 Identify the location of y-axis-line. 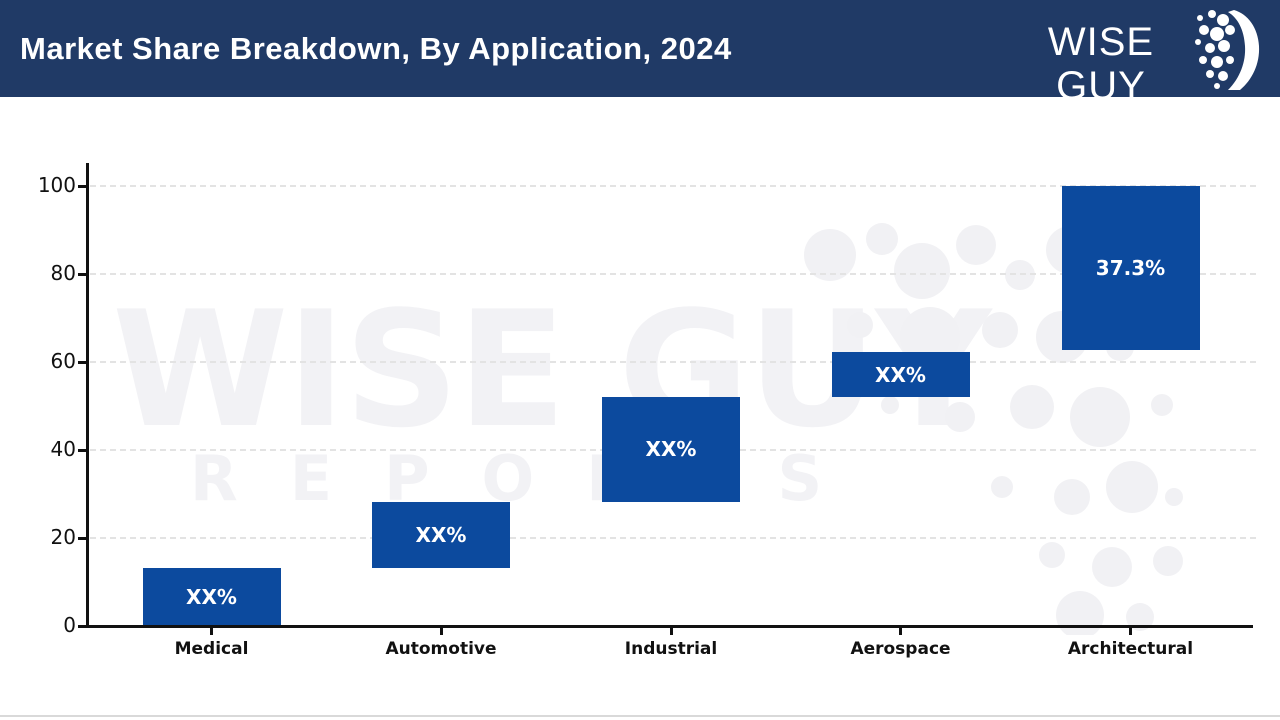
(87, 395).